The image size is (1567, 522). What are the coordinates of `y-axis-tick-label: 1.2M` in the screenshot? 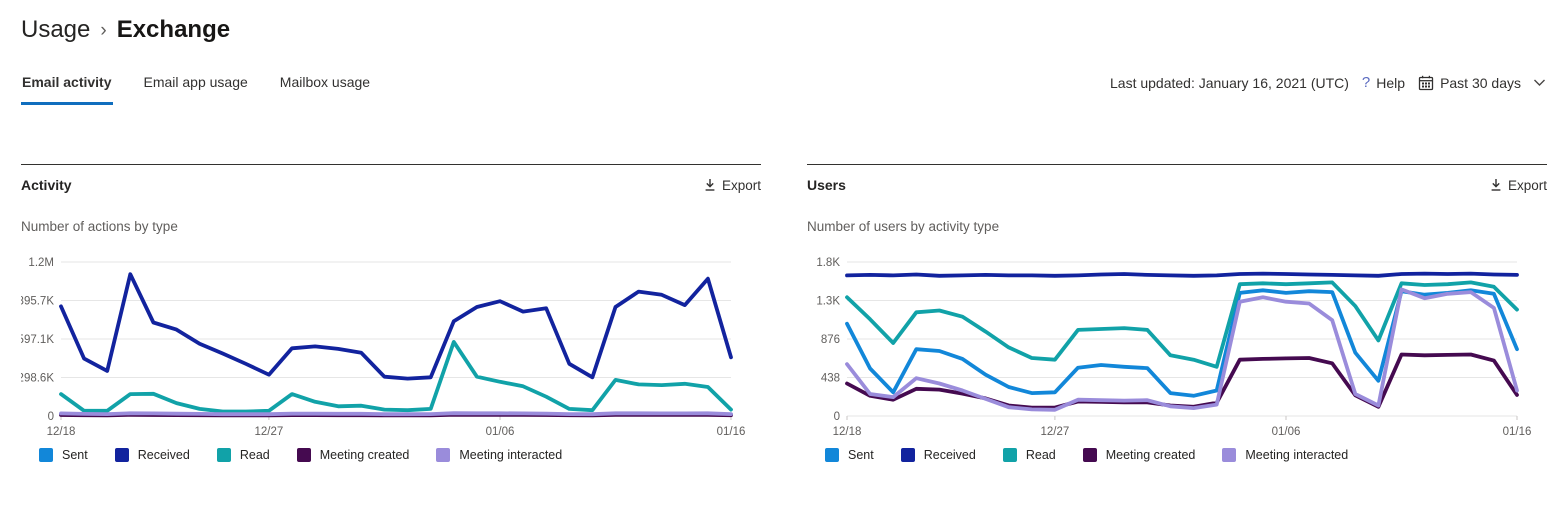 It's located at (41, 263).